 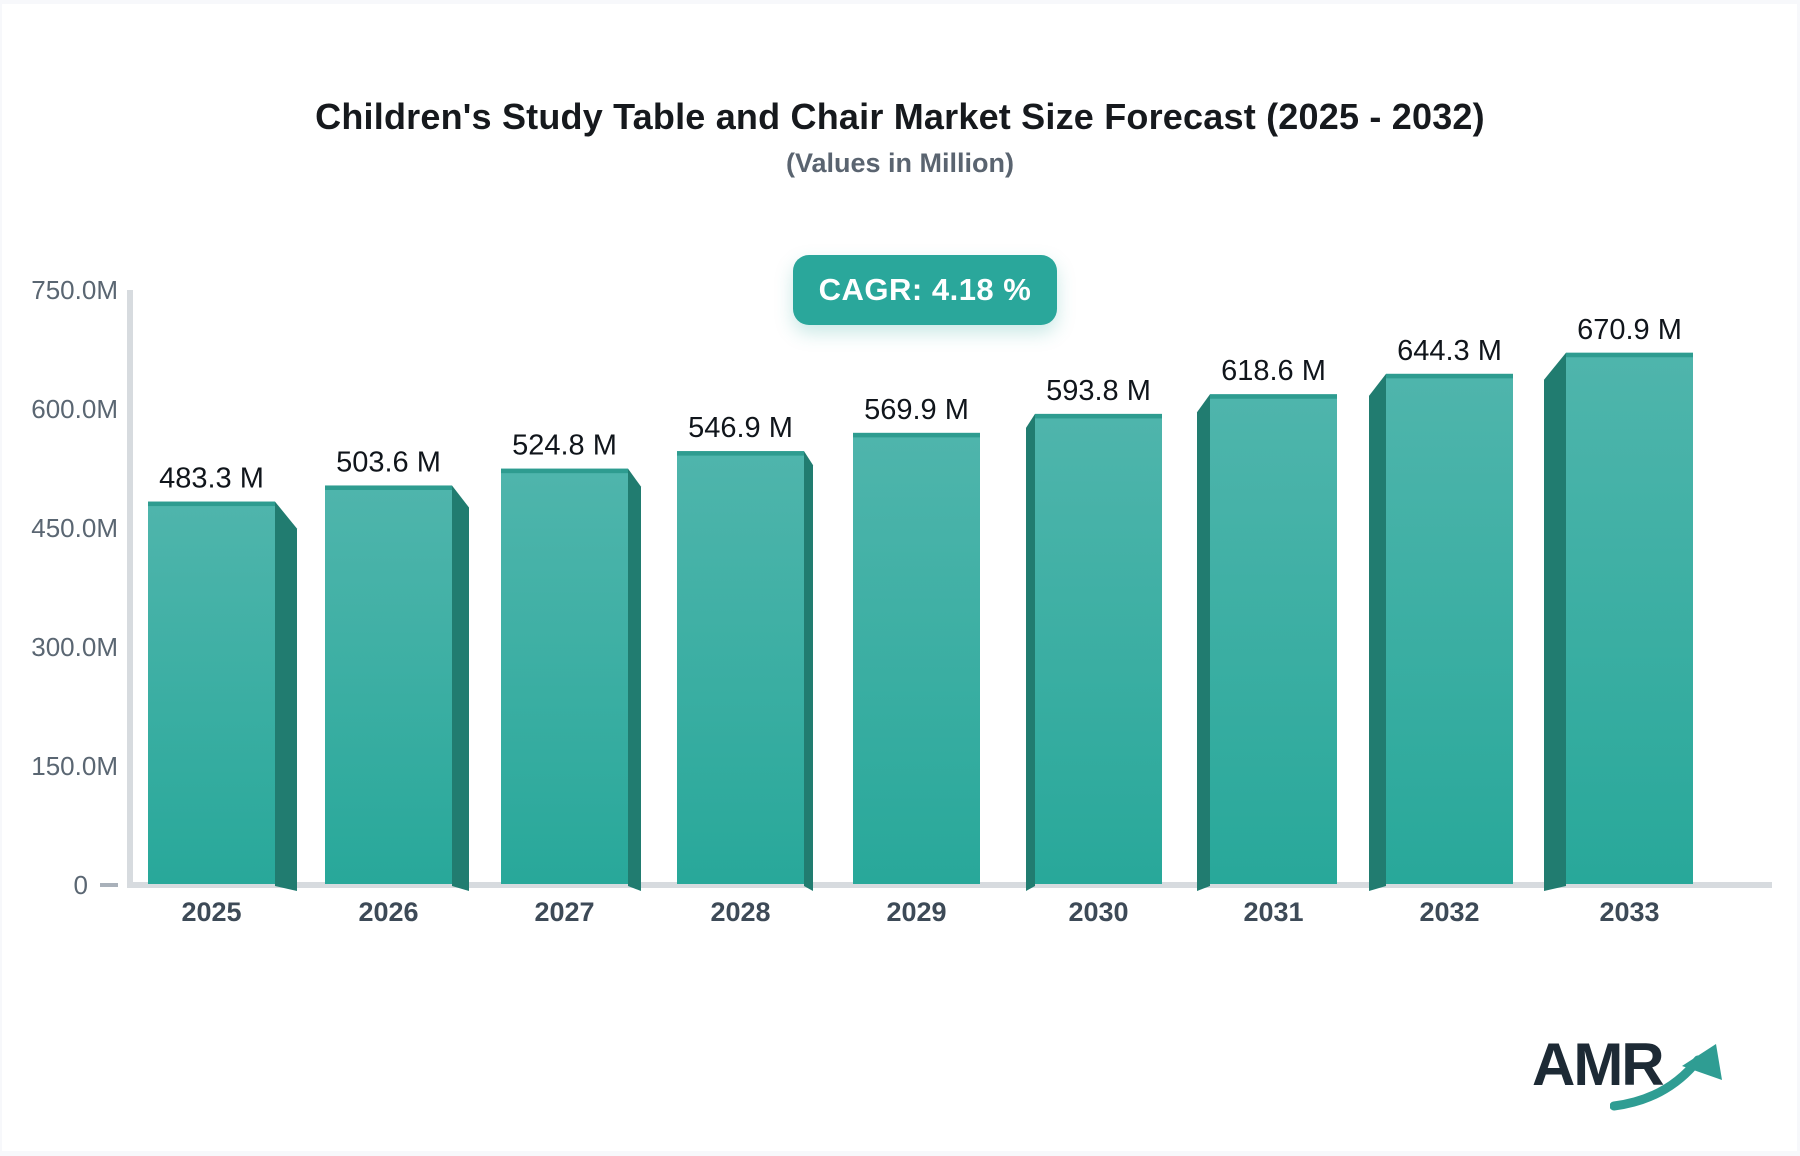 What do you see at coordinates (740, 912) in the screenshot?
I see `x-tick-label: 2028` at bounding box center [740, 912].